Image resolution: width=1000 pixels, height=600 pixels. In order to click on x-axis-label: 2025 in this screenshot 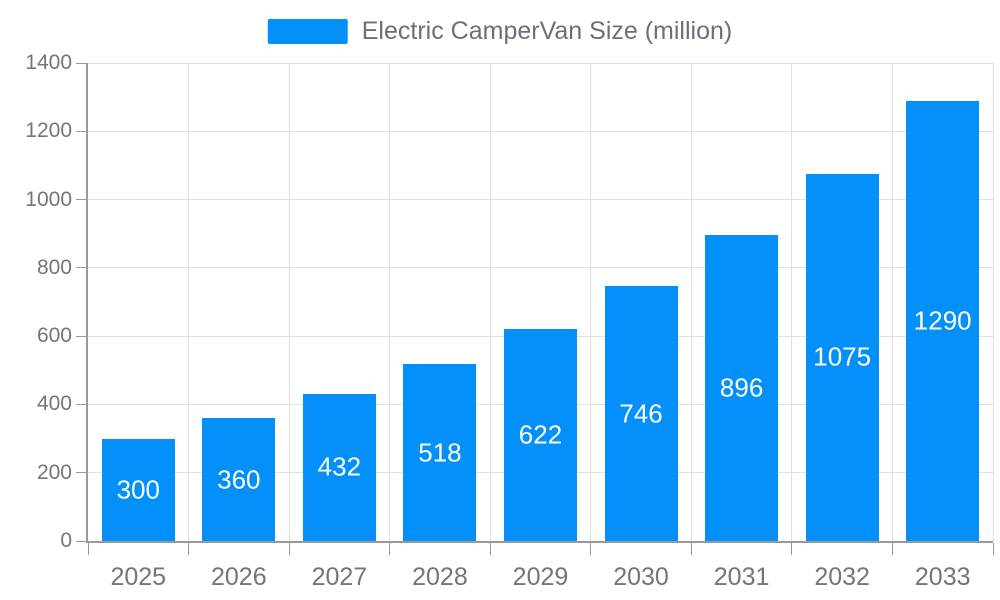, I will do `click(138, 577)`.